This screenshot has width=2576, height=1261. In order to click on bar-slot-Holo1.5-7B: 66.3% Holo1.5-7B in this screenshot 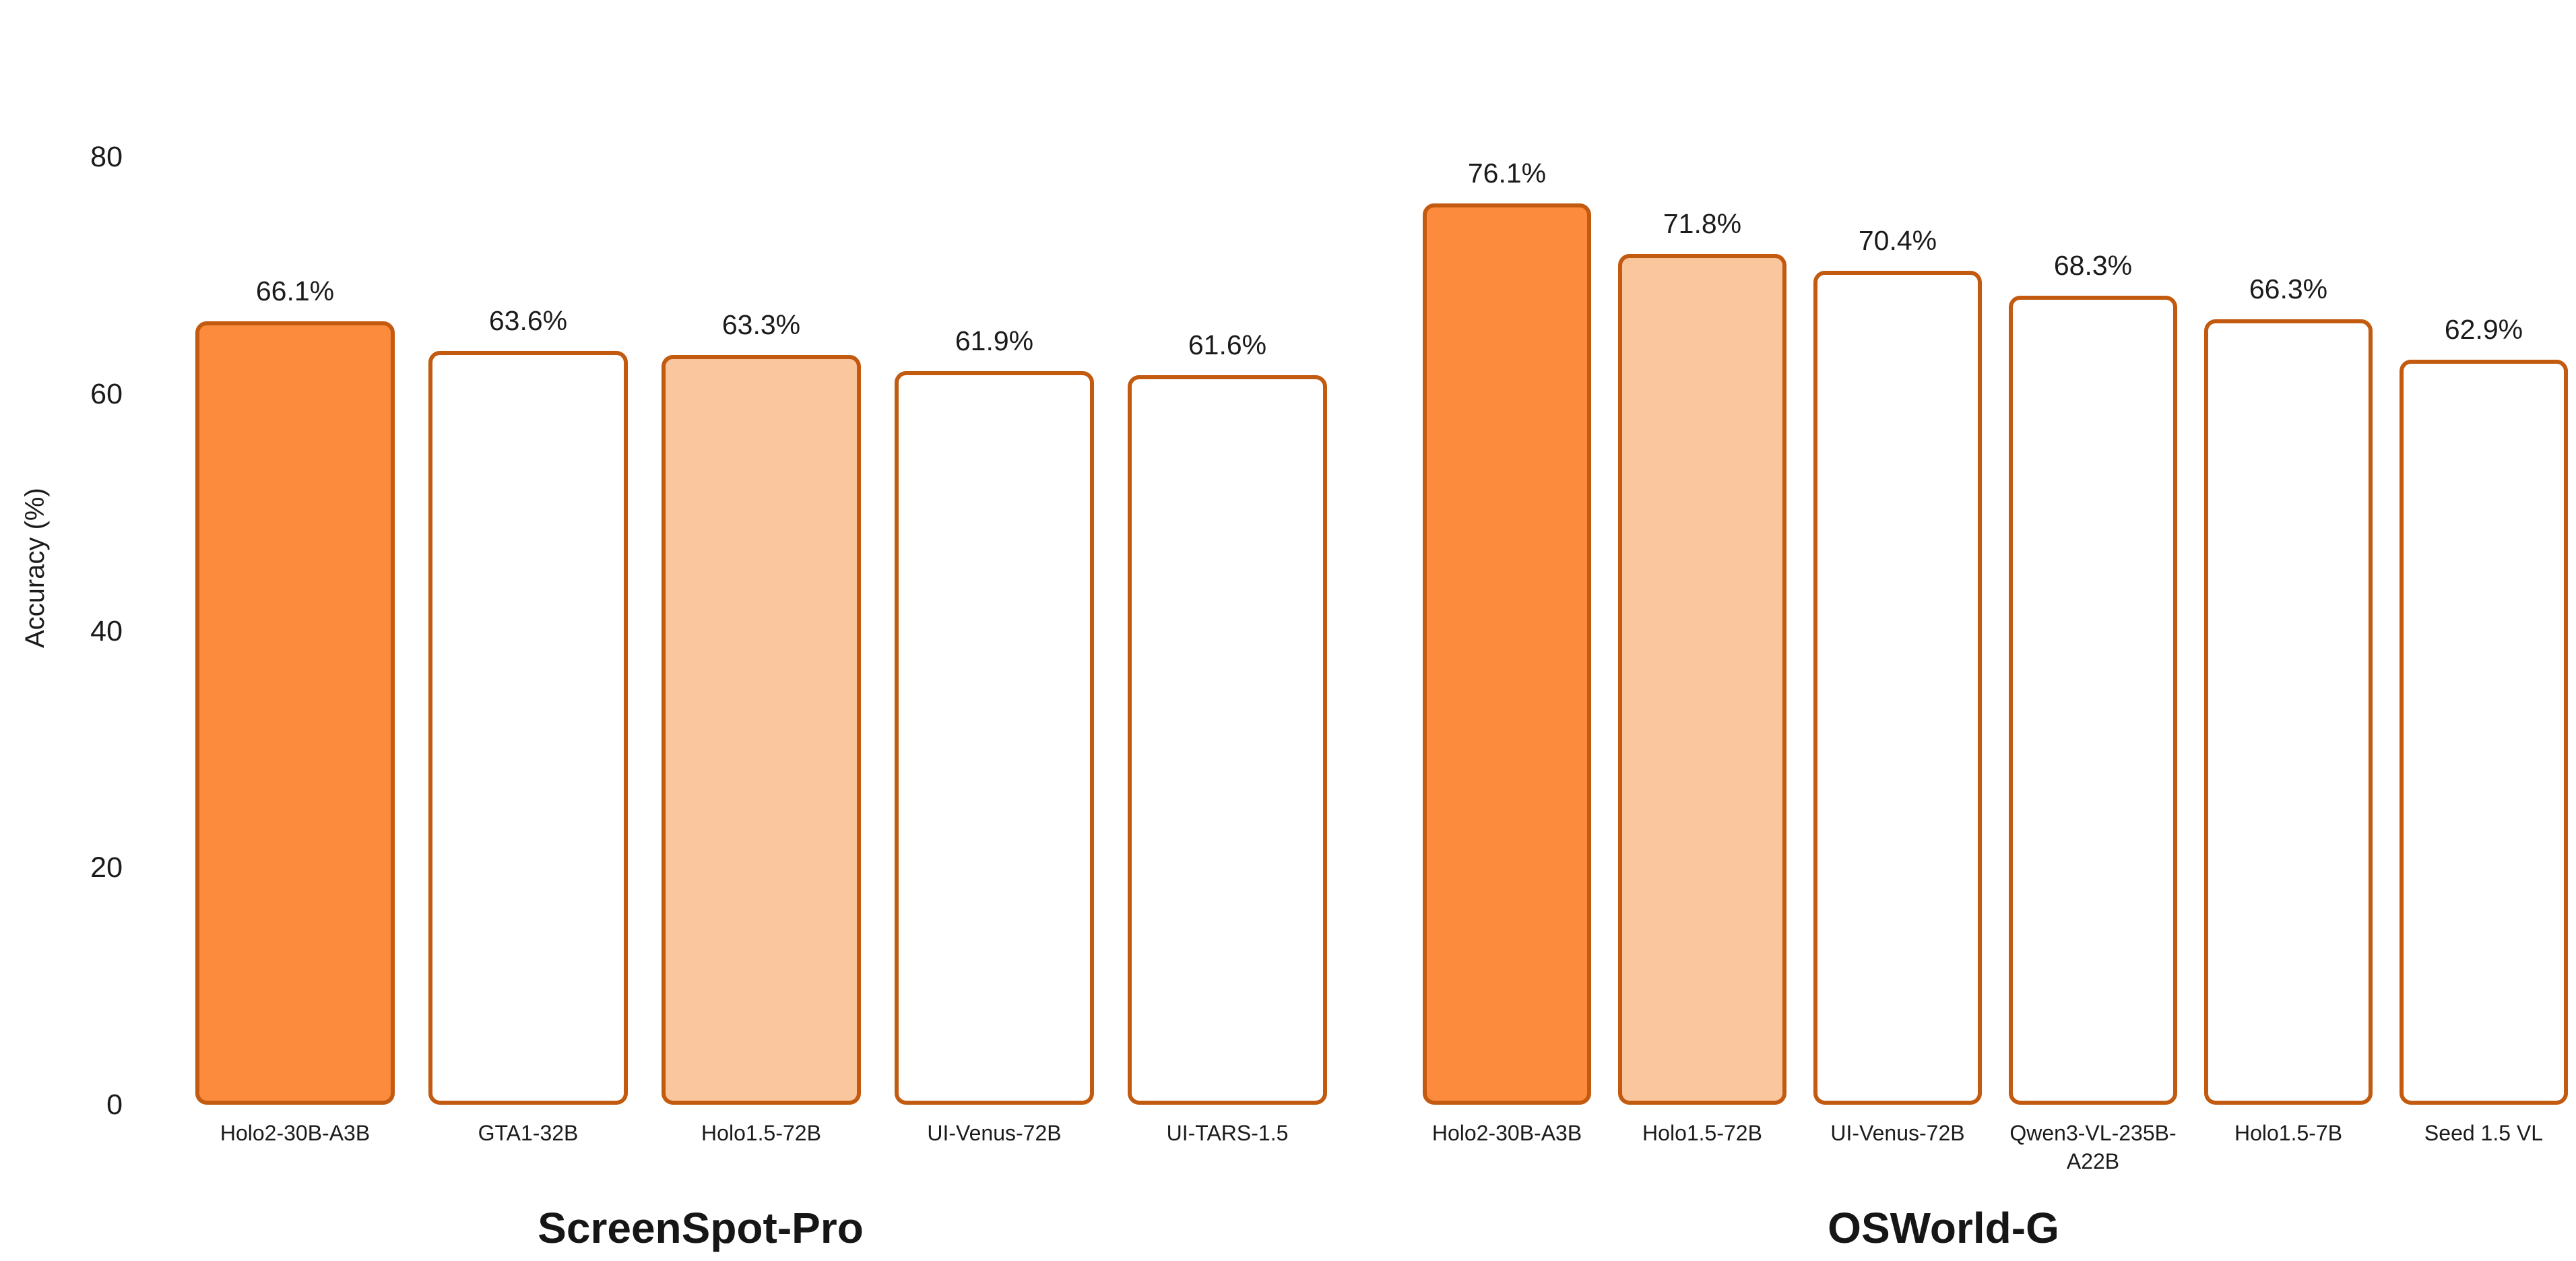, I will do `click(2288, 651)`.